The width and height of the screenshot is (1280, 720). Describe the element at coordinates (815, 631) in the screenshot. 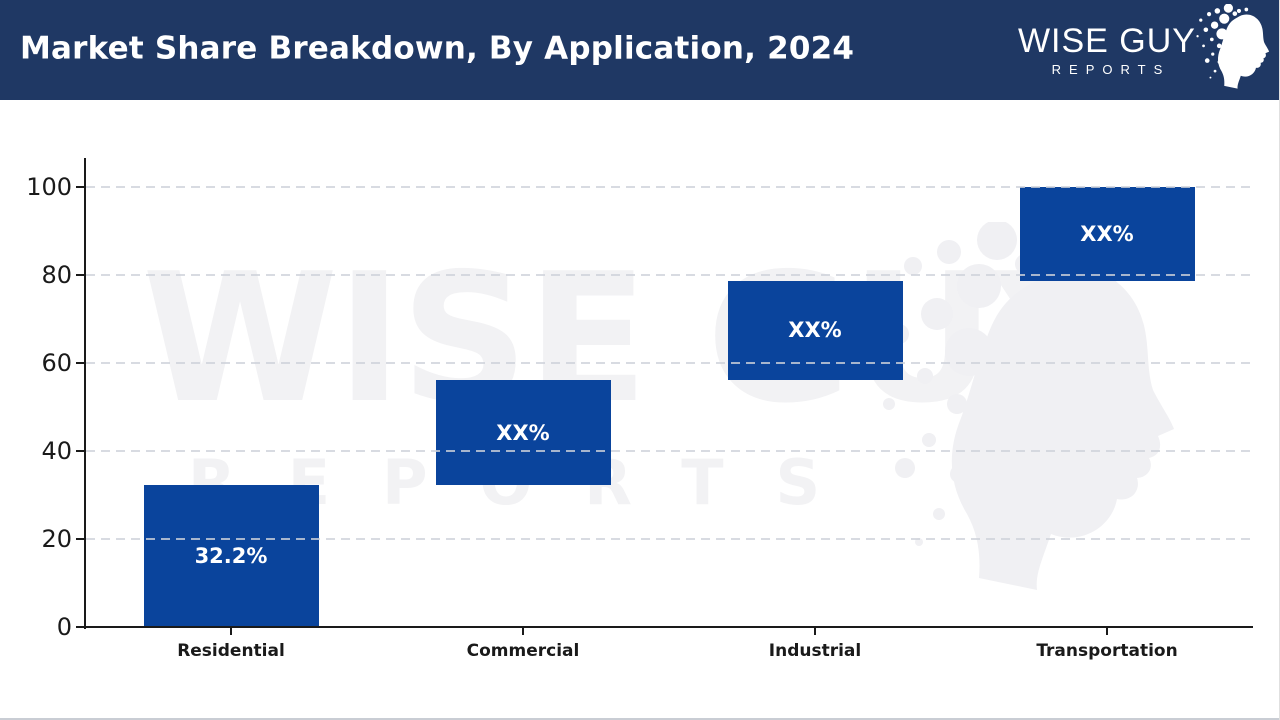

I see `x-tick-industrial` at that location.